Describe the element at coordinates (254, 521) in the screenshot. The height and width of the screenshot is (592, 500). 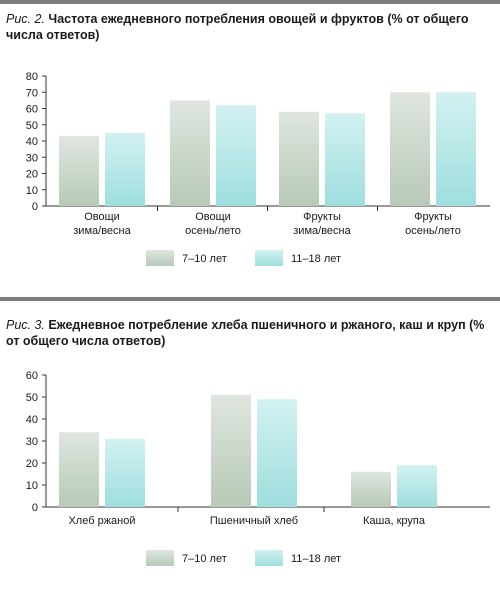
I see `x-category-label: Пшеничный хлеб` at that location.